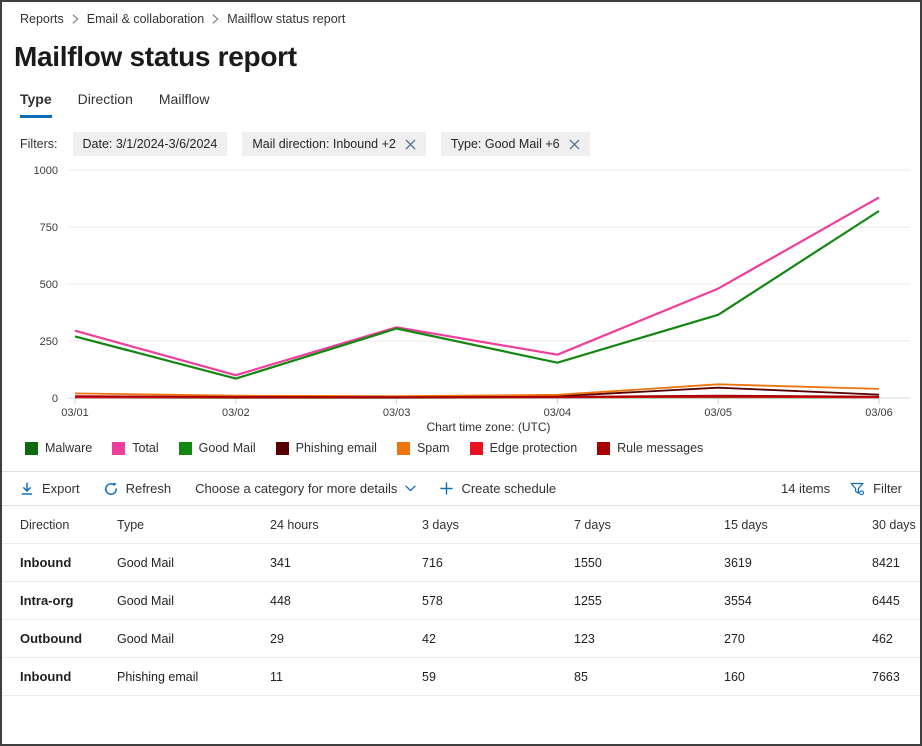  What do you see at coordinates (879, 413) in the screenshot?
I see `x-axis-tick-label: 03/06` at bounding box center [879, 413].